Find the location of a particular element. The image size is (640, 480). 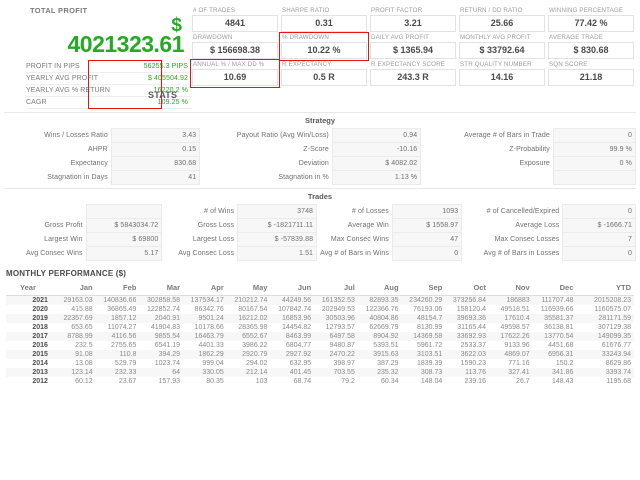

monthly-row-year: 2020 is located at coordinates (29, 309).